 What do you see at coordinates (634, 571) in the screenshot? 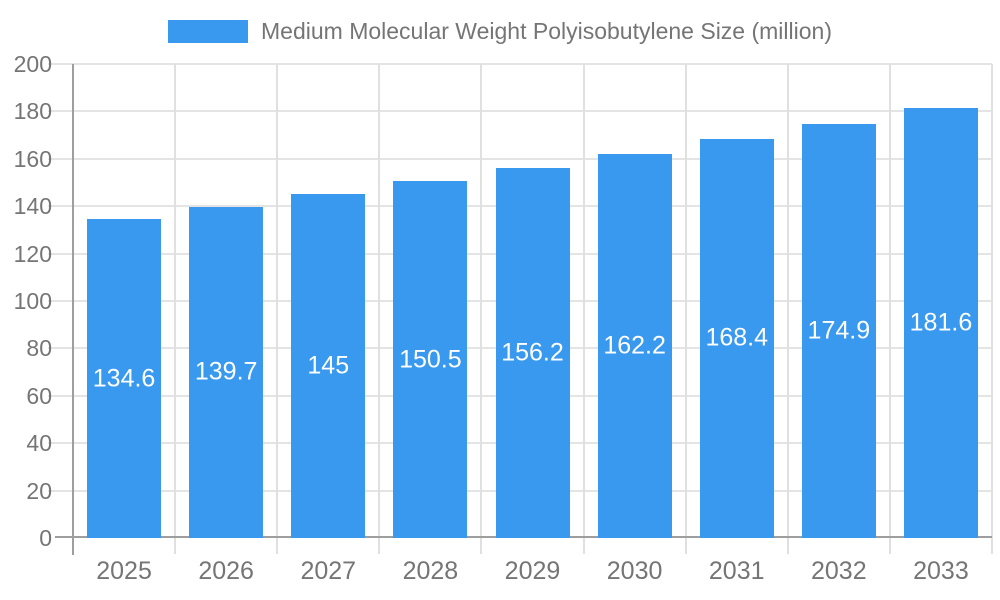
I see `x-tick-label: 2030` at bounding box center [634, 571].